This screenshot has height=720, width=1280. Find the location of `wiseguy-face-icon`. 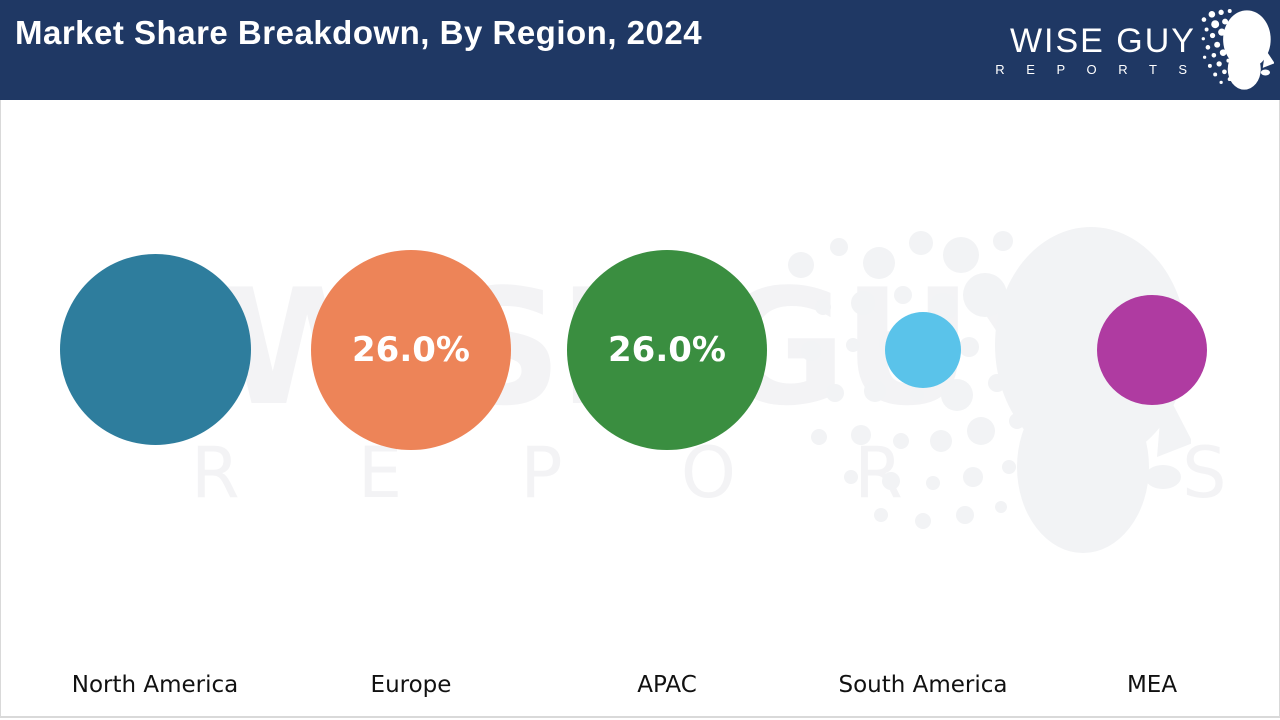

wiseguy-face-icon is located at coordinates (1237, 49).